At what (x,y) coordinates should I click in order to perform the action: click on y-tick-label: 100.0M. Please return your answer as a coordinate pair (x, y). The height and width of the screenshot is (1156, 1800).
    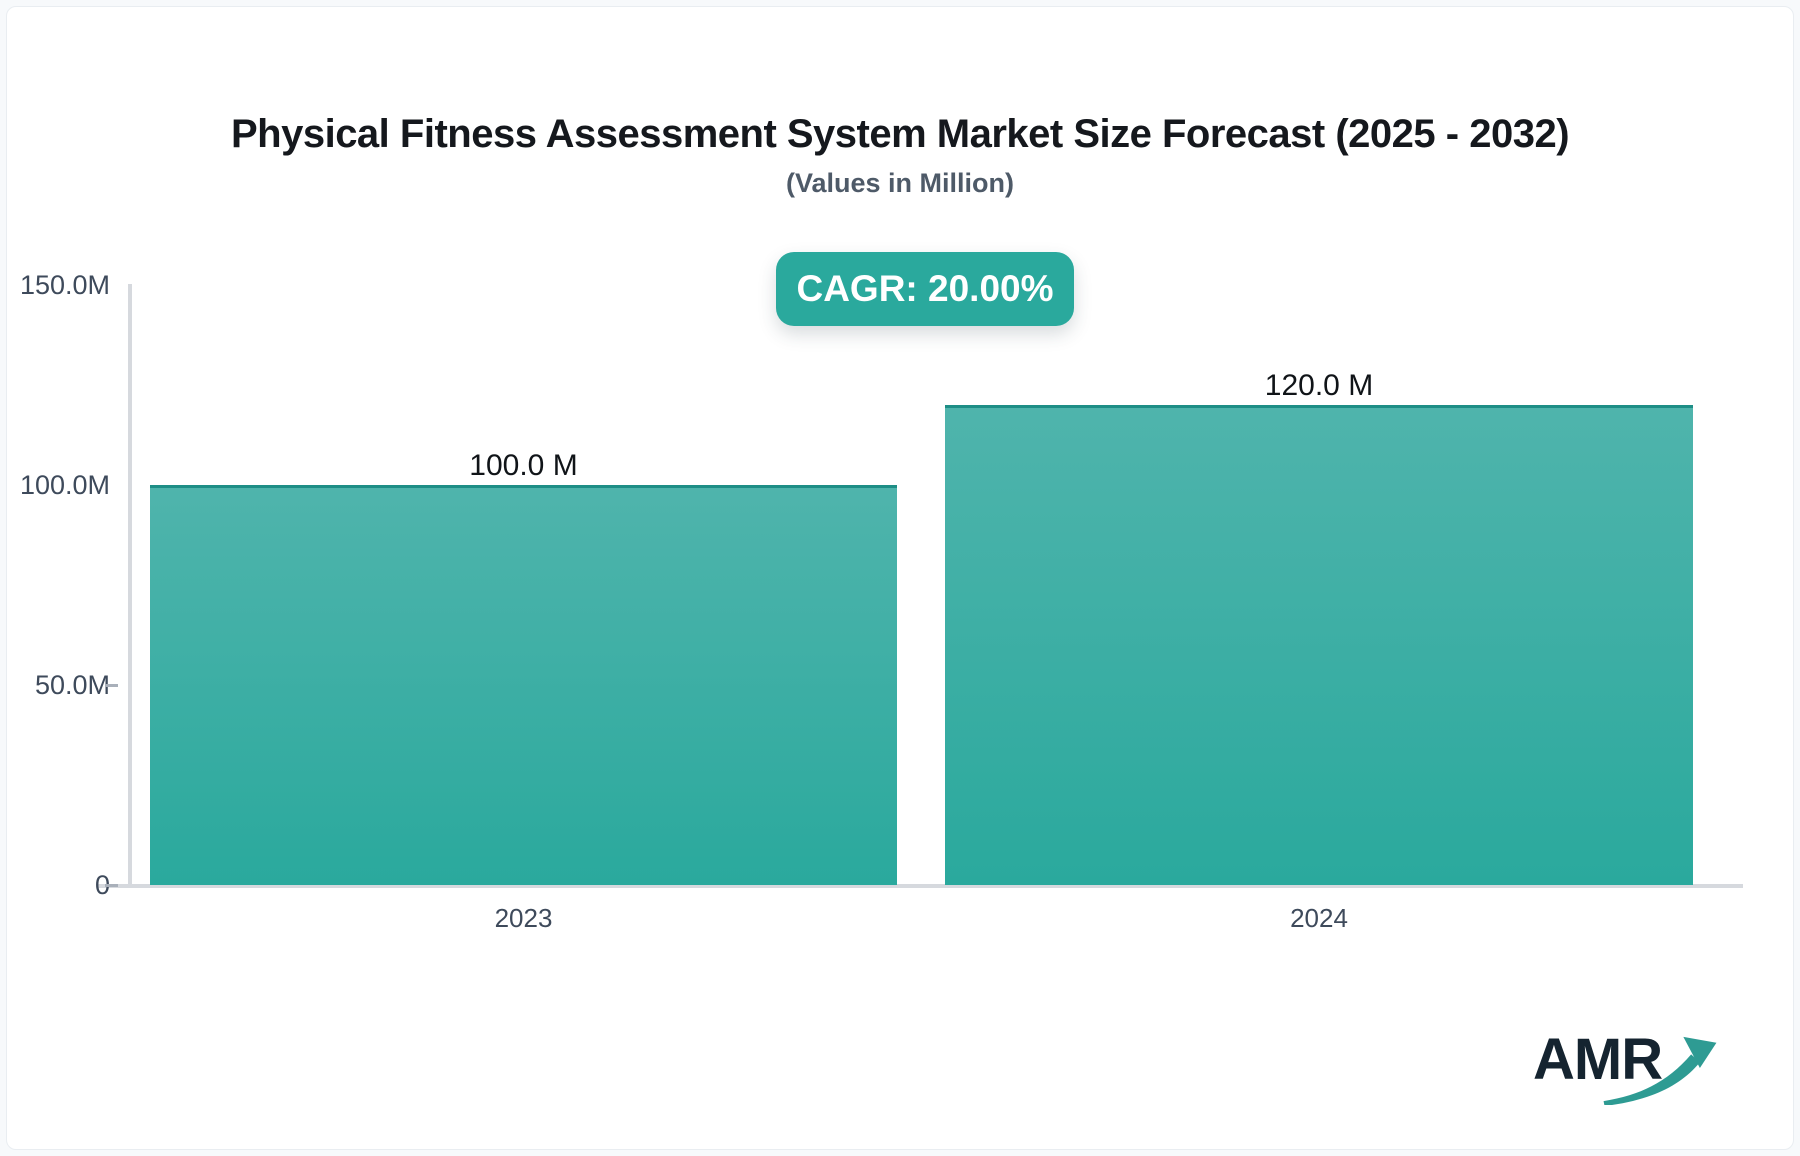
    Looking at the image, I should click on (64, 485).